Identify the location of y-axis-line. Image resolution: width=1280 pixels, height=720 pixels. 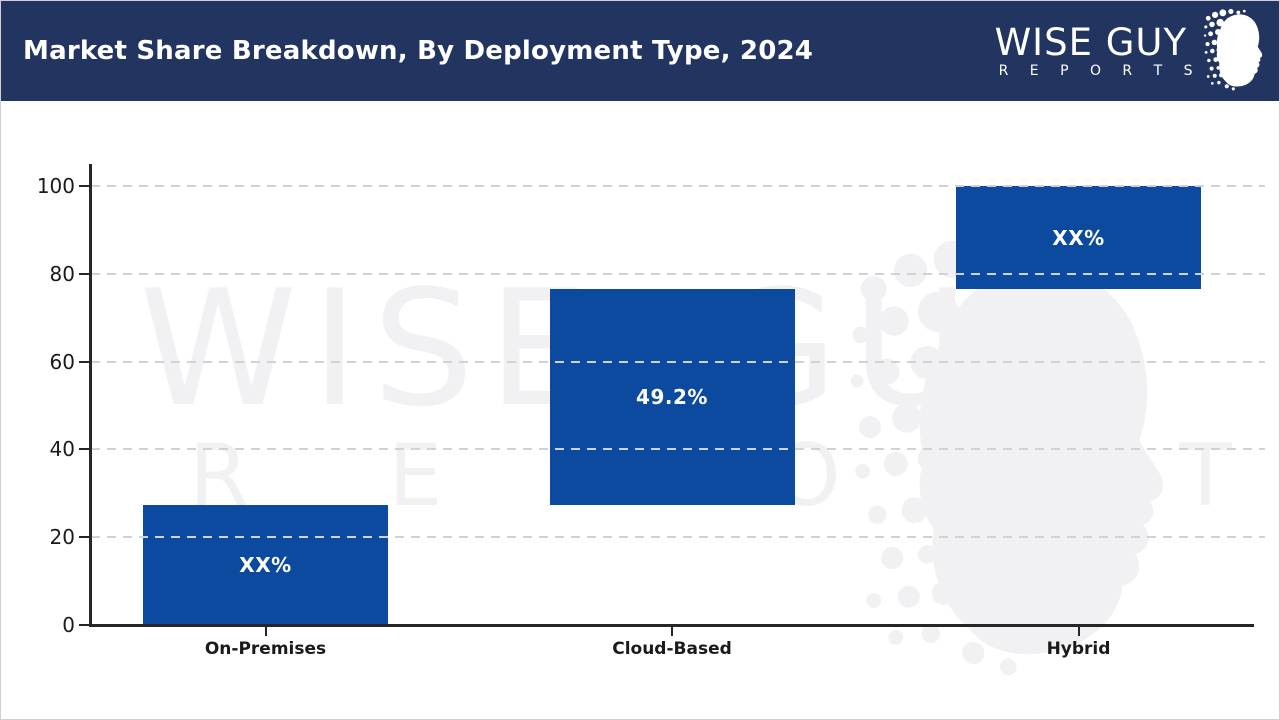
(90, 395).